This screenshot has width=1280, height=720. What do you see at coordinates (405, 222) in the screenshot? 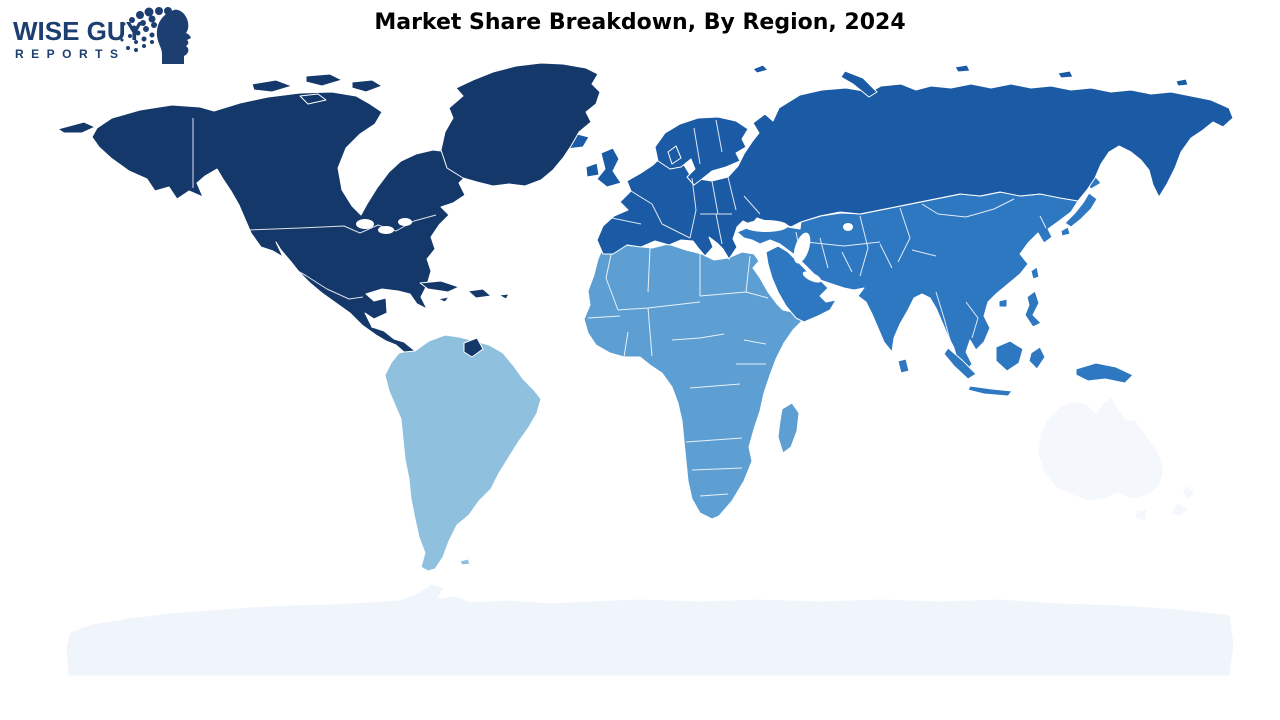
I see `great-lake-ontario-erie` at bounding box center [405, 222].